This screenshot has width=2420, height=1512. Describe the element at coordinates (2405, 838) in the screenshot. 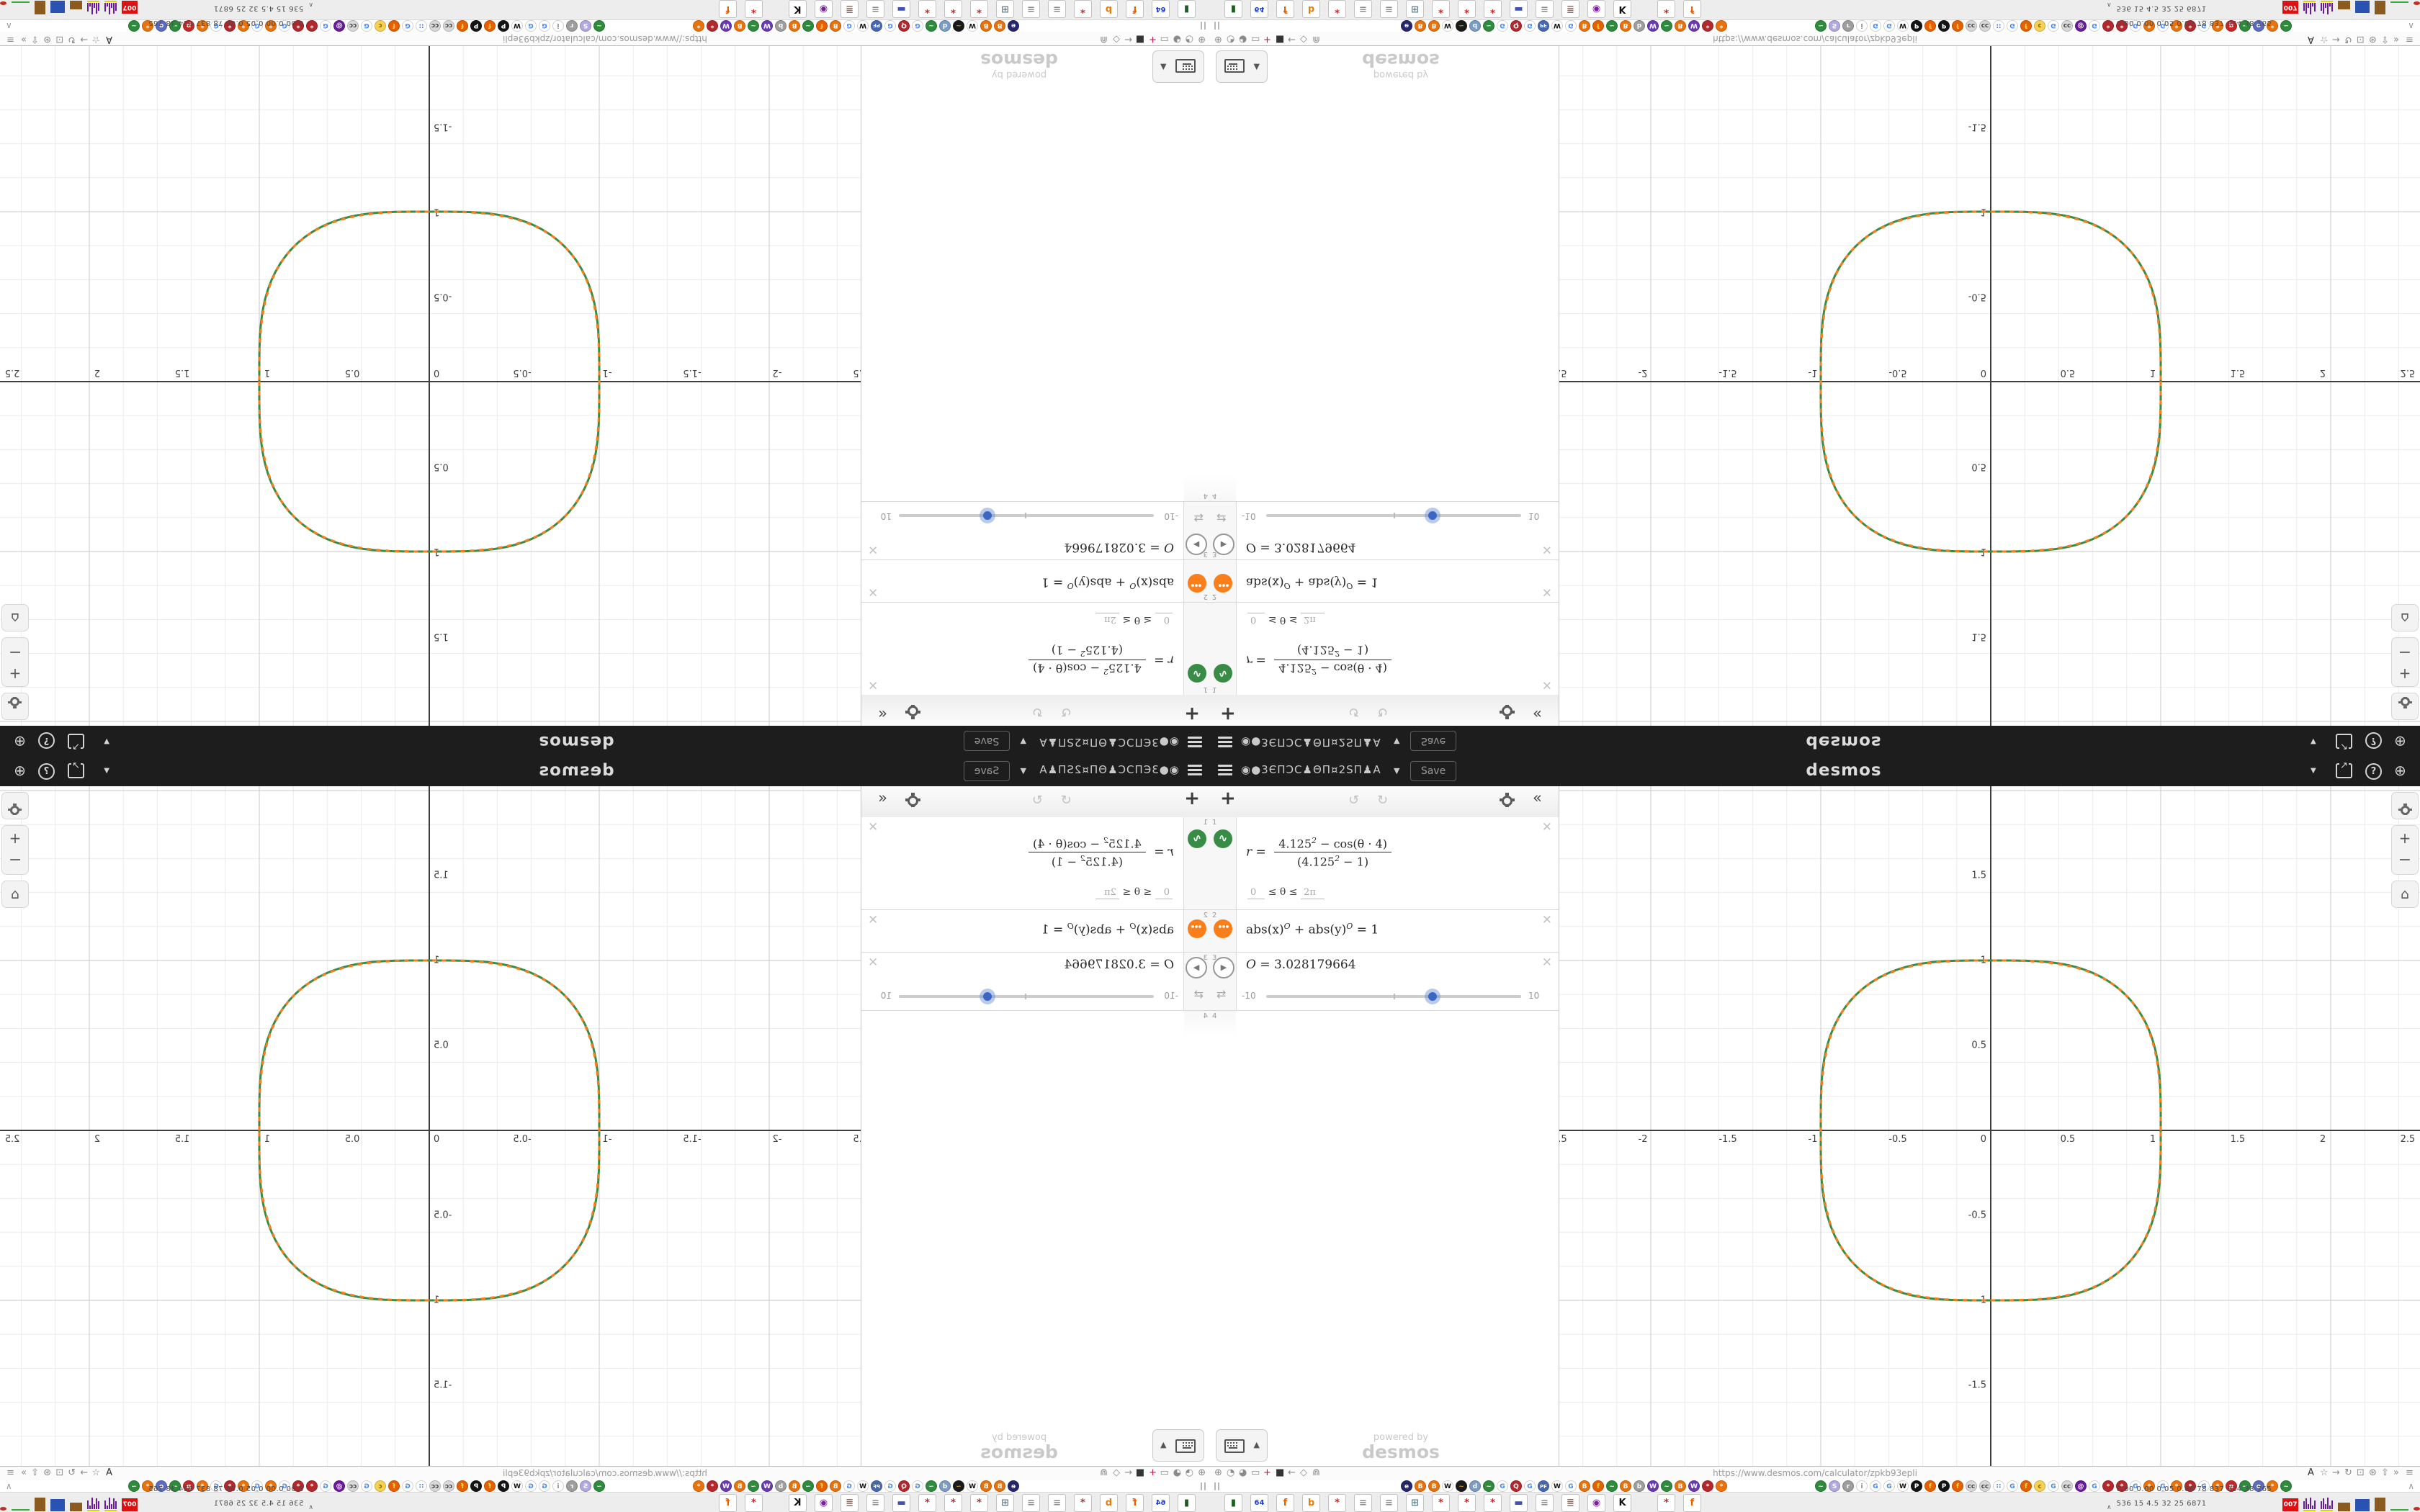

I see `zoom-in-button: +` at that location.